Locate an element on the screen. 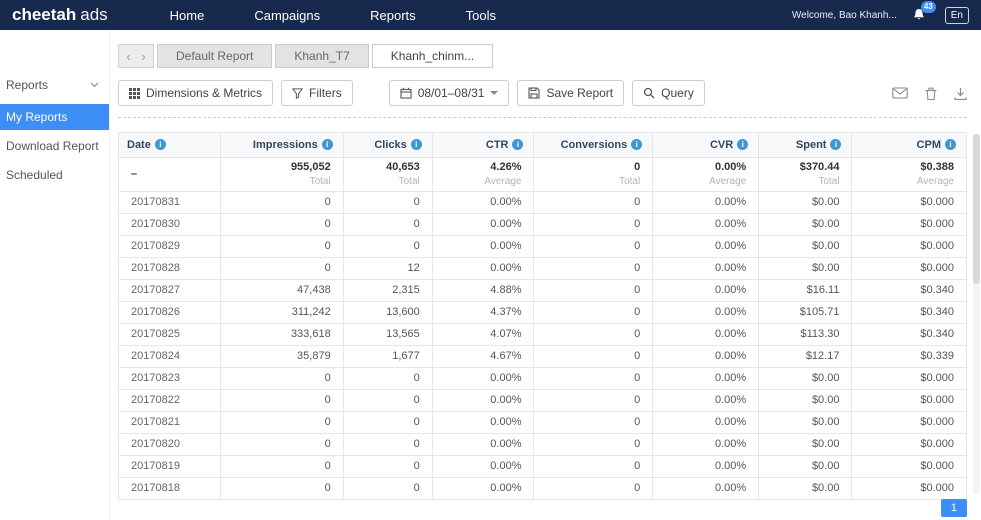  query-button: Query is located at coordinates (668, 93).